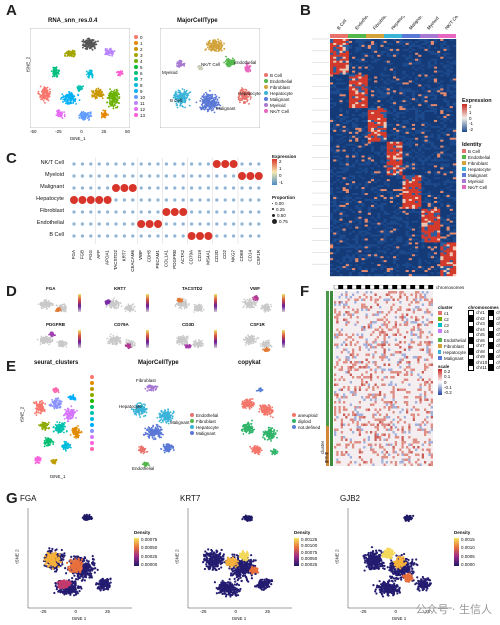  What do you see at coordinates (452, 340) in the screenshot?
I see `legend-item: Endothelial` at bounding box center [452, 340].